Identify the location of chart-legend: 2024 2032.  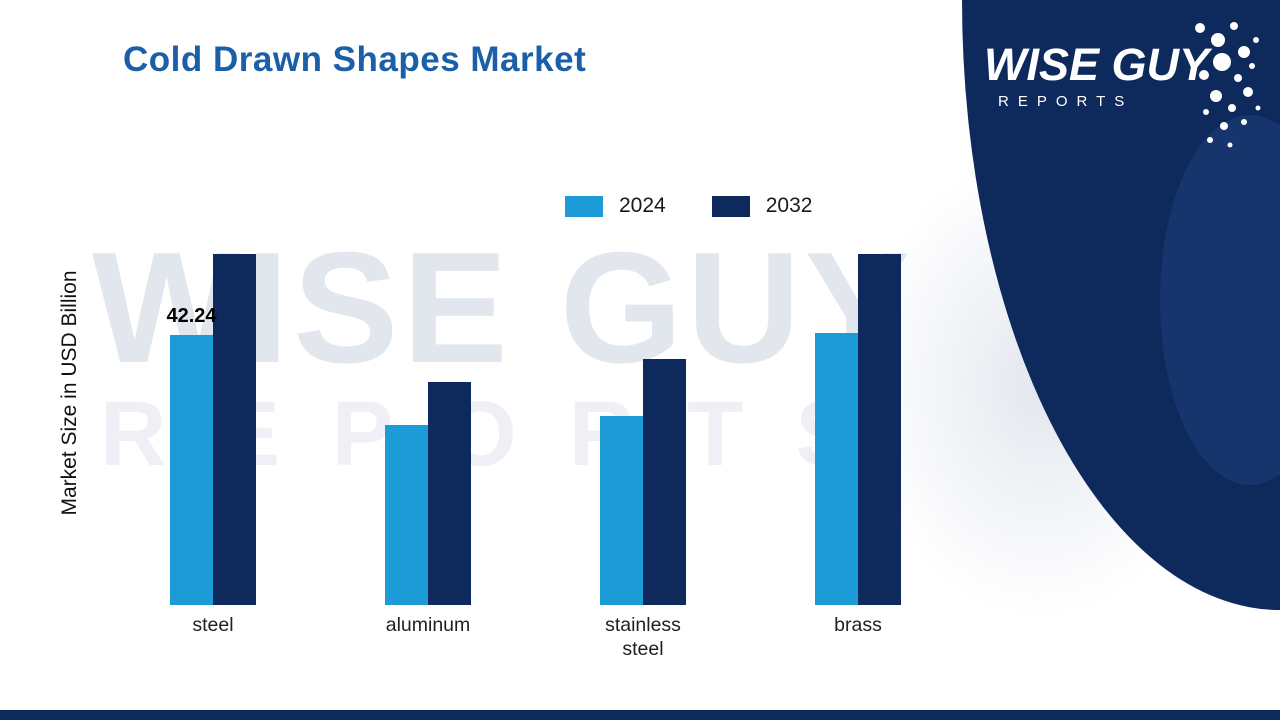
(688, 206).